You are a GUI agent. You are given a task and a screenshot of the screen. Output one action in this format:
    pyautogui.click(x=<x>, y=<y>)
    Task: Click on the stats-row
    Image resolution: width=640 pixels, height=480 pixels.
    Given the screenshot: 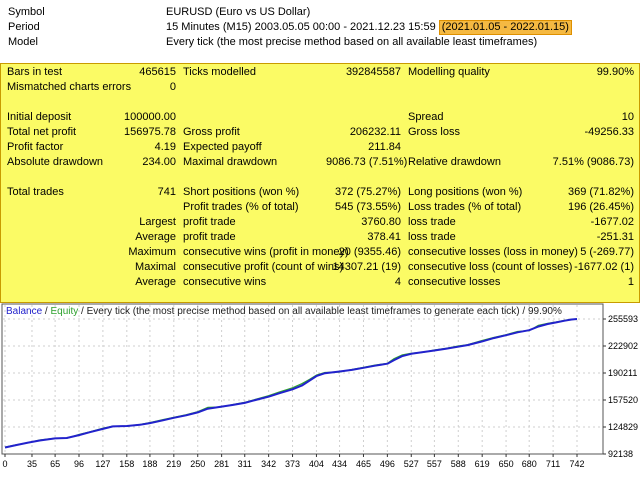 What is the action you would take?
    pyautogui.click(x=320, y=102)
    